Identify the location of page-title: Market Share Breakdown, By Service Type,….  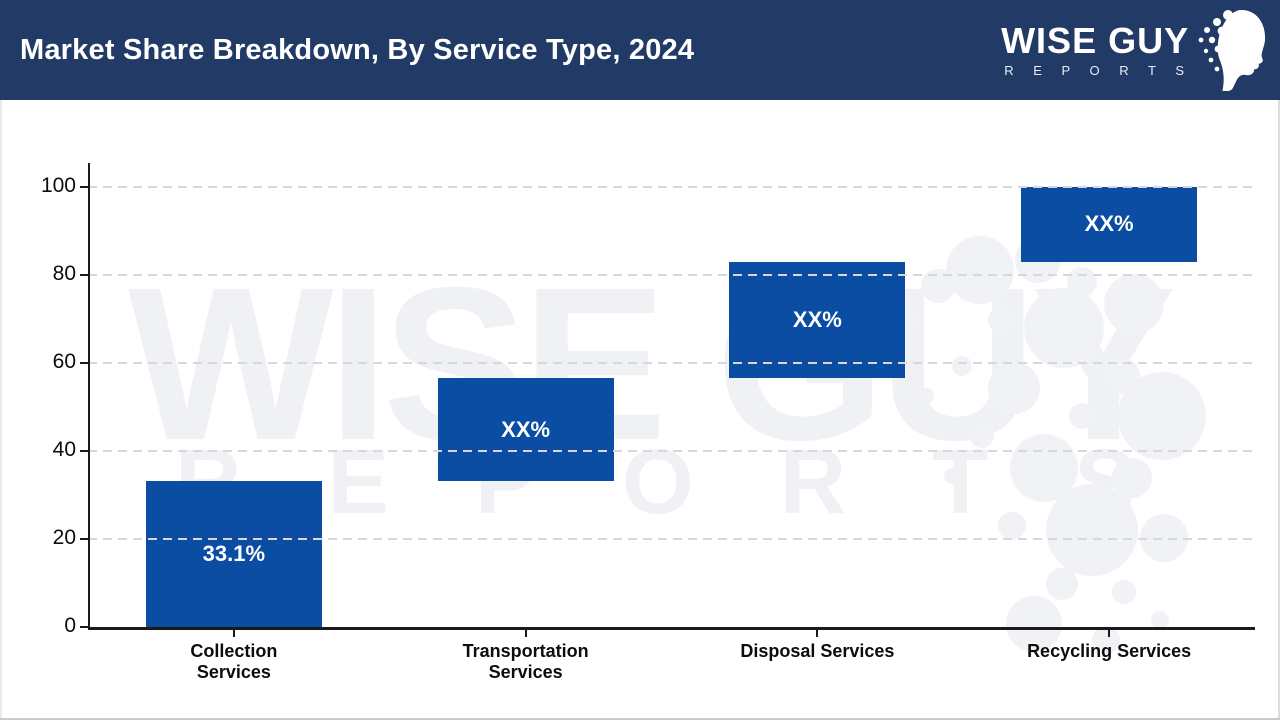
(357, 49).